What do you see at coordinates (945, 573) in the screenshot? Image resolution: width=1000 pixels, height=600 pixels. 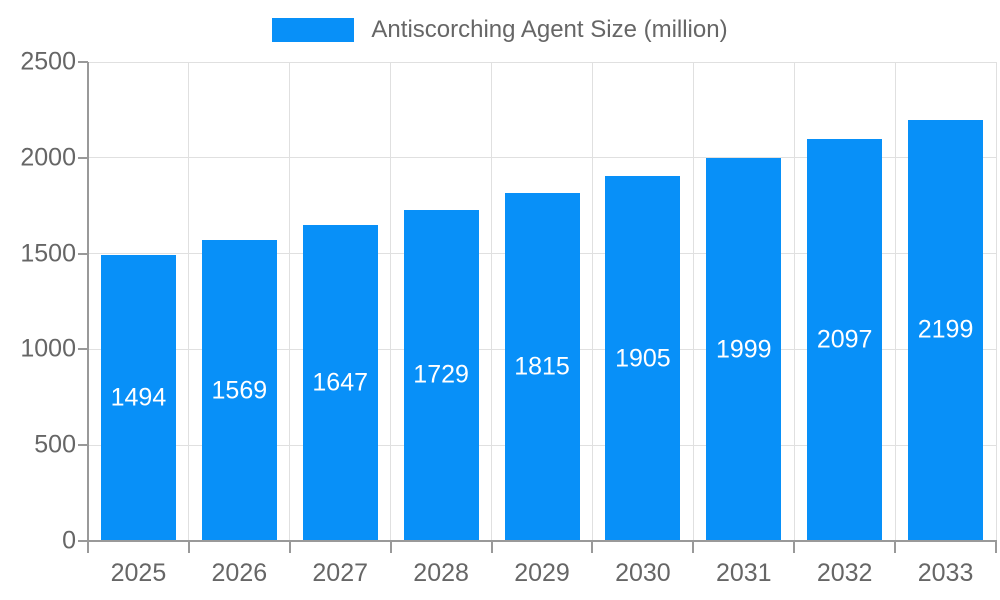 I see `x-axis-label: 2033` at bounding box center [945, 573].